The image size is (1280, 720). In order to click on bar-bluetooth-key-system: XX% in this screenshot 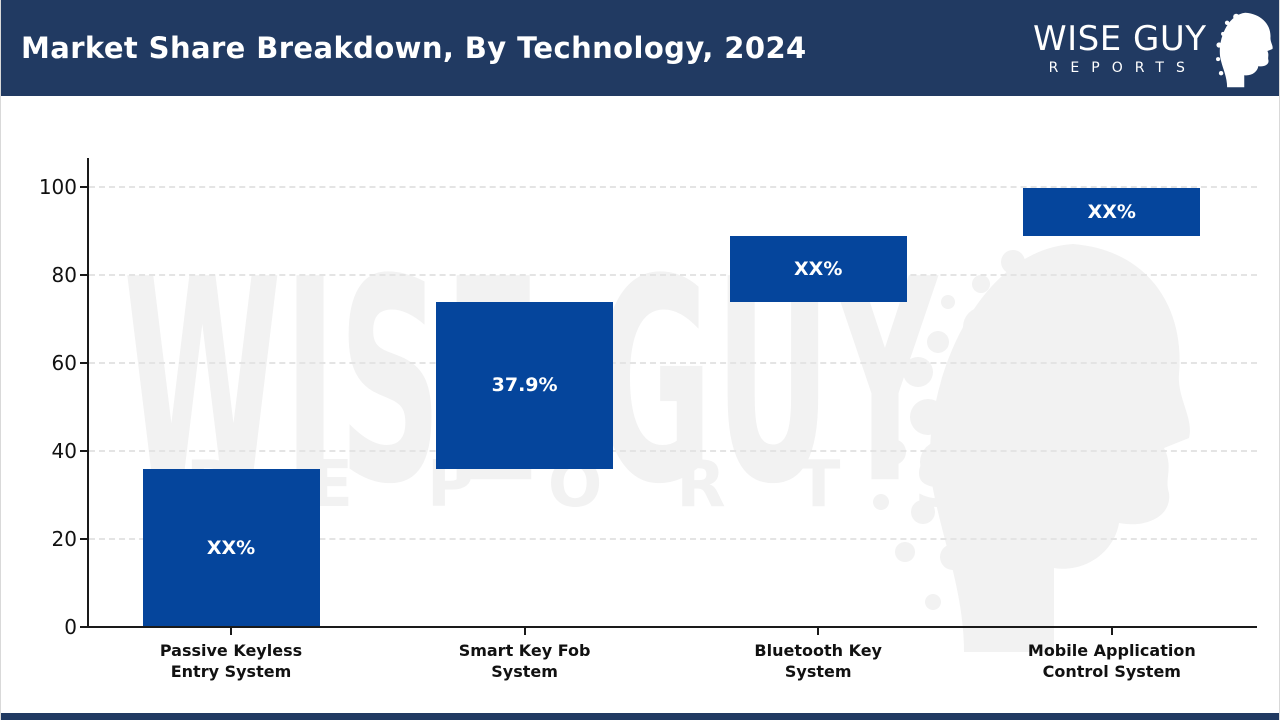, I will do `click(818, 268)`.